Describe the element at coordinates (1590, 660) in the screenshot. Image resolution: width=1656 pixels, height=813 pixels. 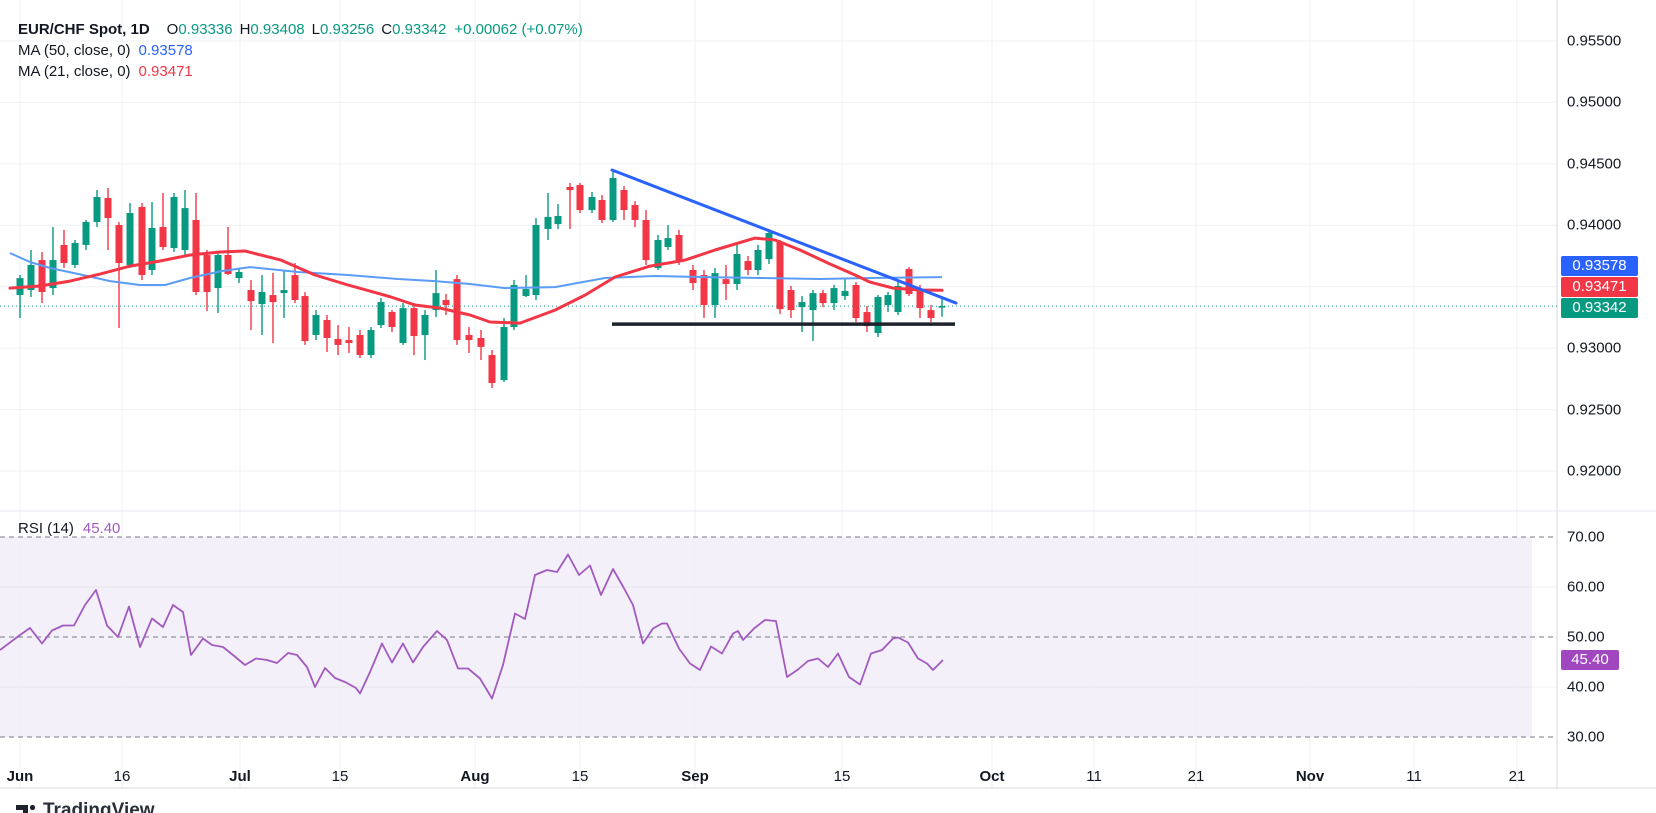
I see `rsi-value-badge: 45.40` at that location.